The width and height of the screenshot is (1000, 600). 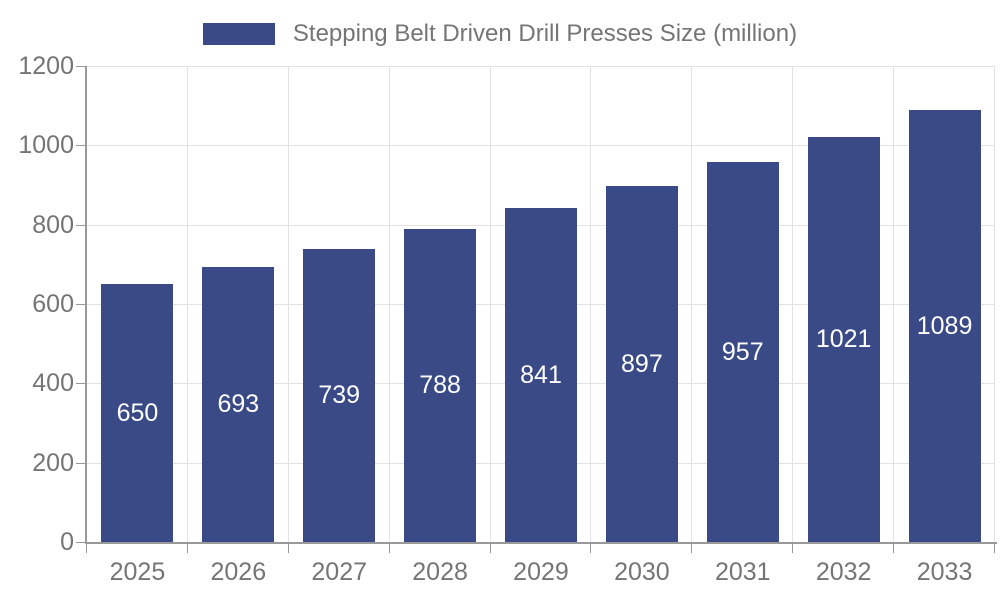 What do you see at coordinates (238, 34) in the screenshot?
I see `legend-swatch` at bounding box center [238, 34].